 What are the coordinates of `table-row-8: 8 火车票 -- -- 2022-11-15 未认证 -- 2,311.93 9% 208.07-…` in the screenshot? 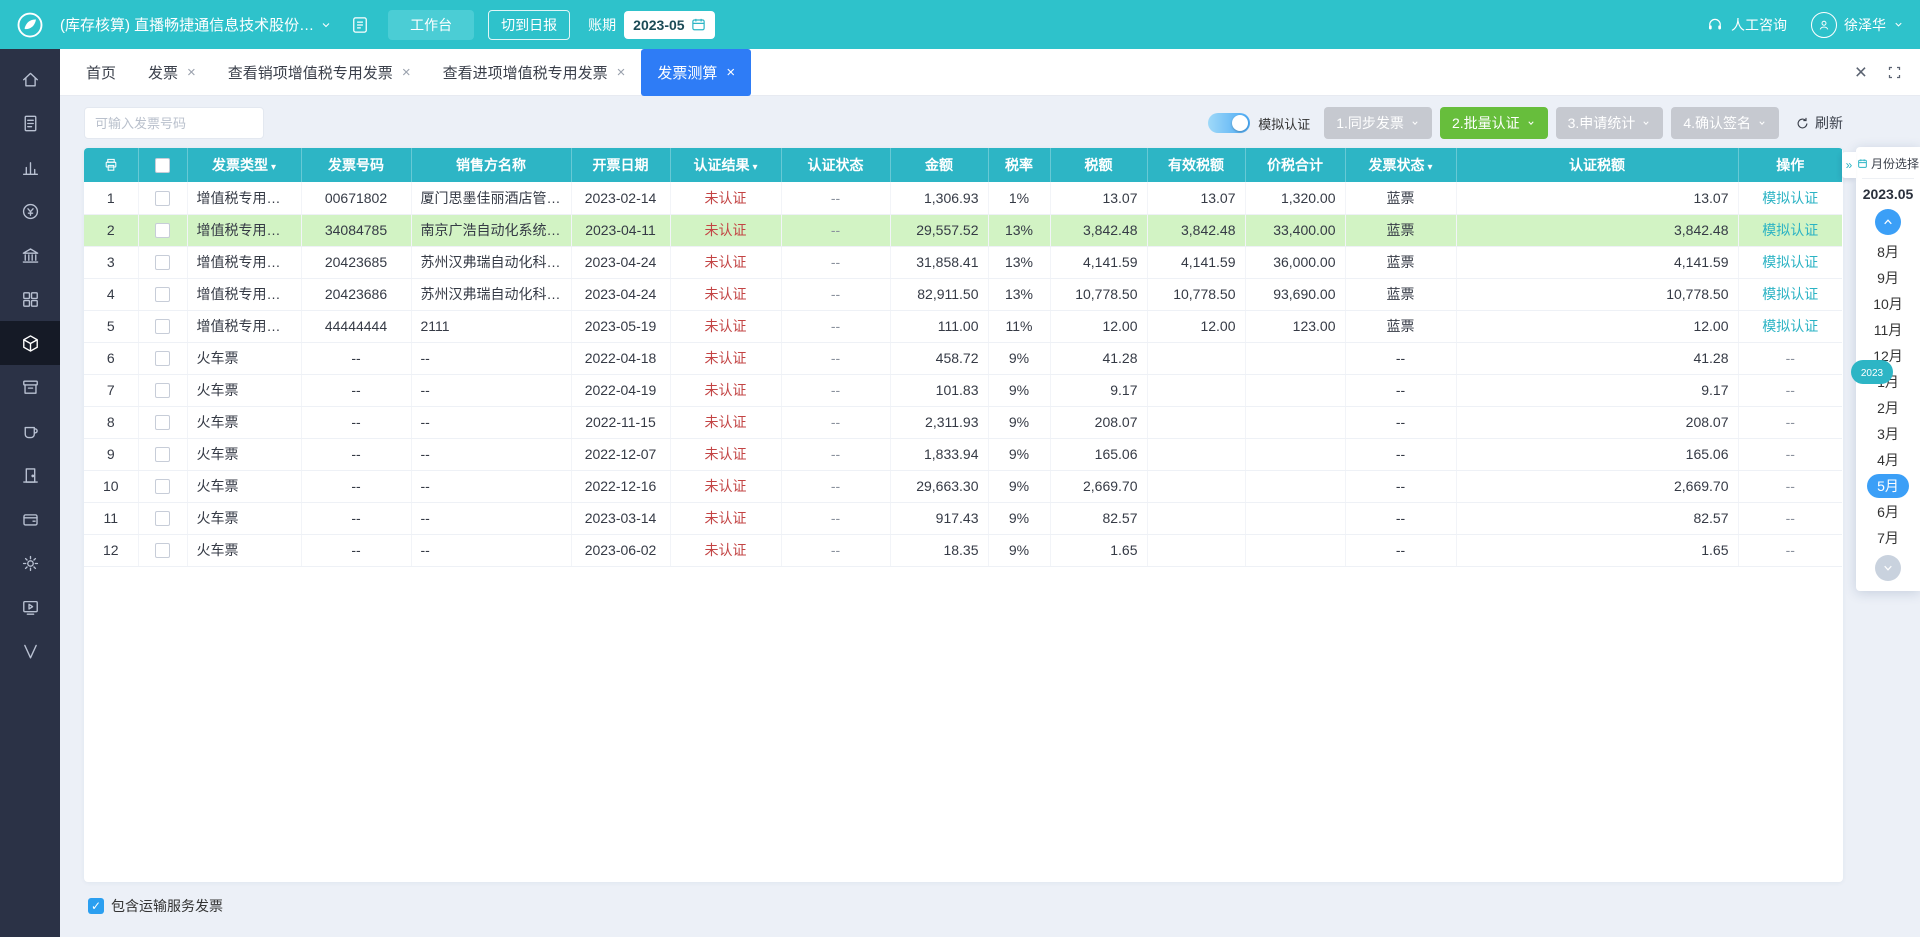 It's located at (963, 422).